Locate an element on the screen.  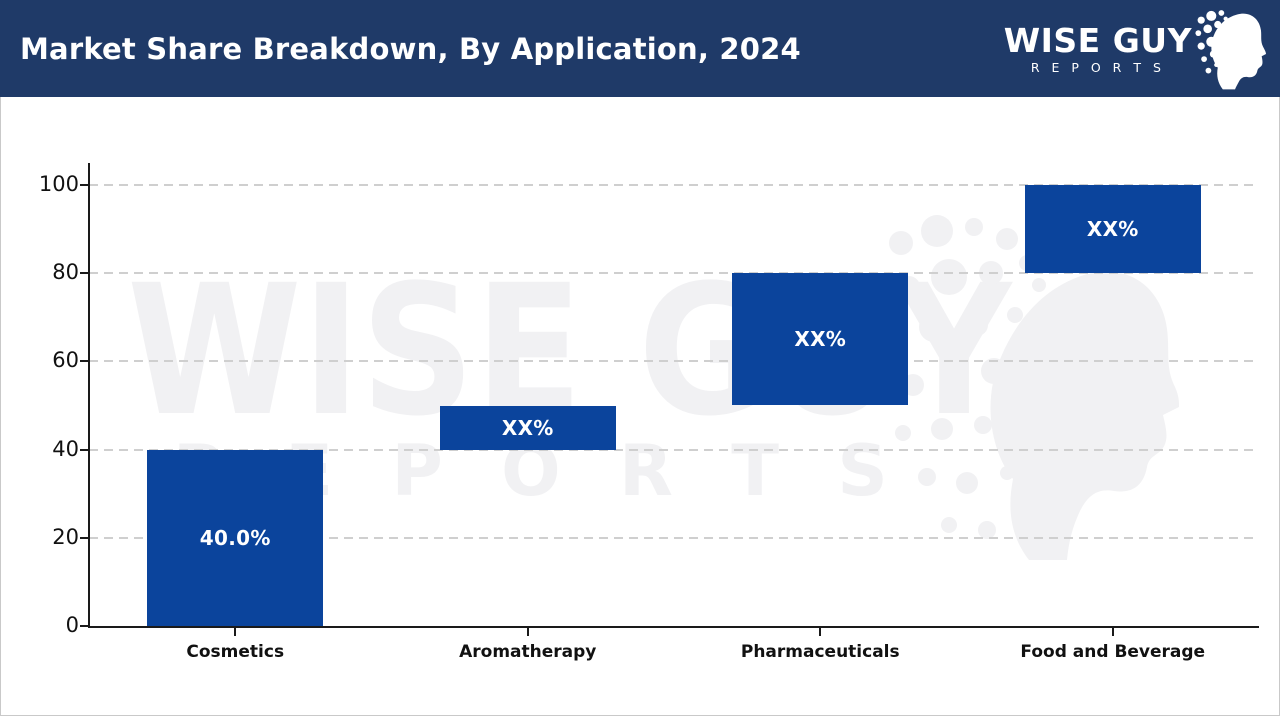
bar-aromatherapy: XX% is located at coordinates (527, 427).